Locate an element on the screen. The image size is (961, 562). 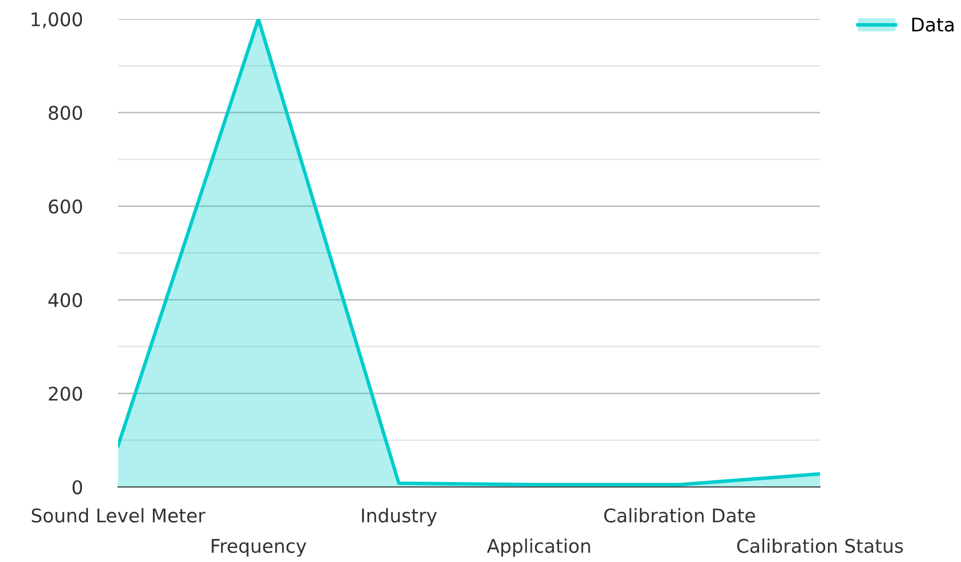
x-tick-label: Application is located at coordinates (538, 547).